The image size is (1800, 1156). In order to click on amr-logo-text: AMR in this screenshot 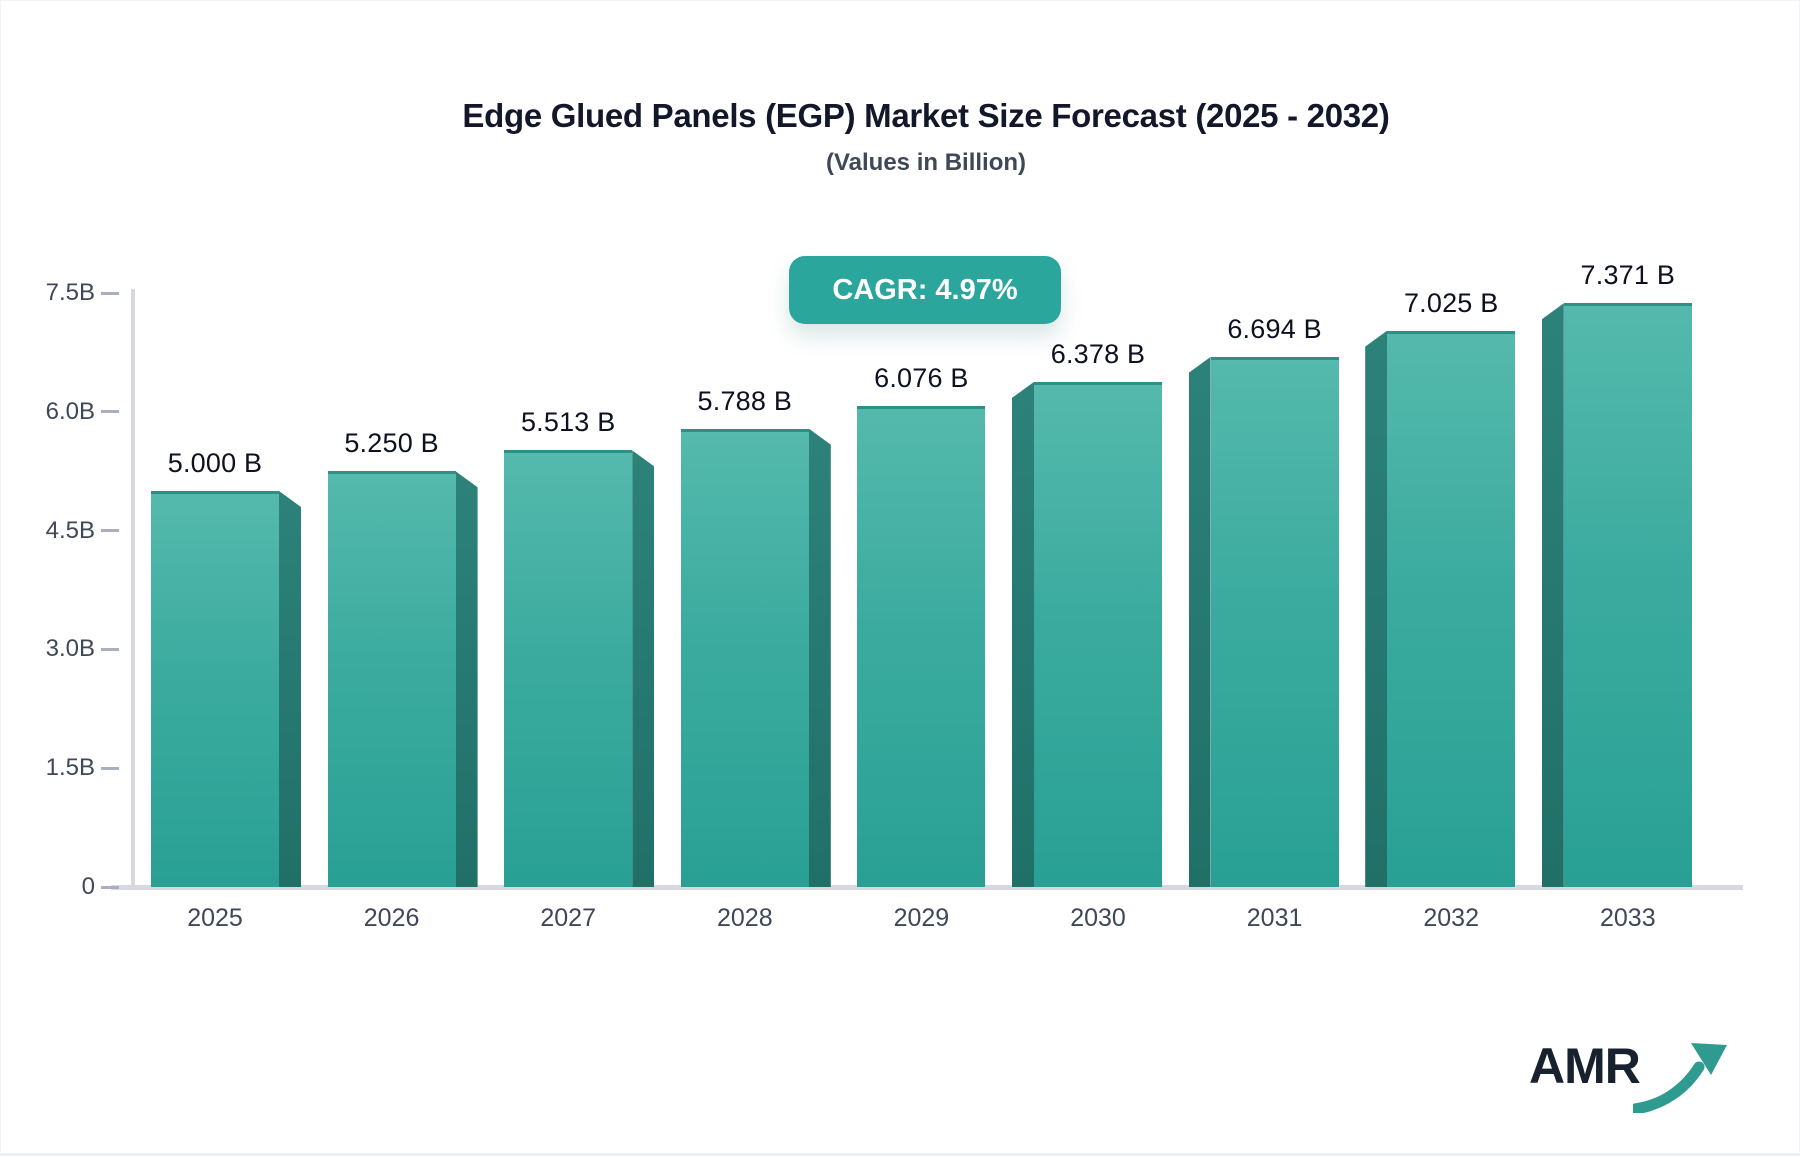, I will do `click(1585, 1066)`.